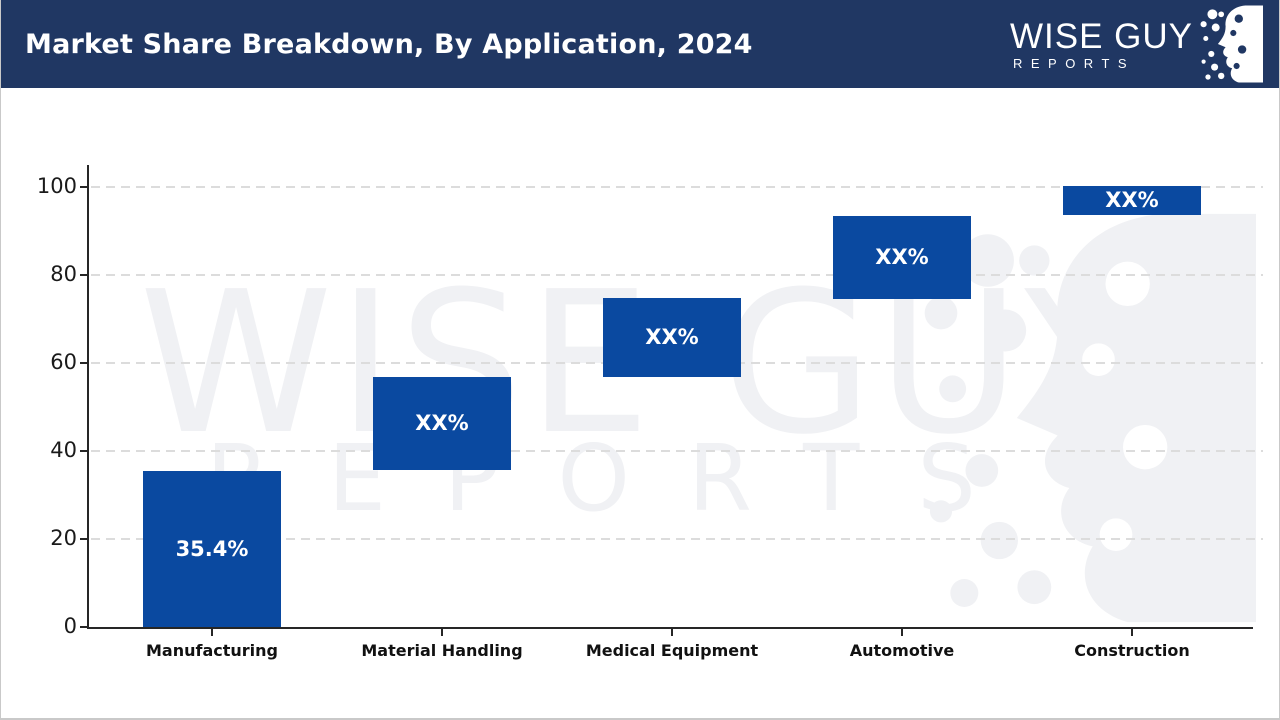 This screenshot has width=1280, height=720. What do you see at coordinates (1074, 63) in the screenshot?
I see `logo-wordmark-line2: REPORTS` at bounding box center [1074, 63].